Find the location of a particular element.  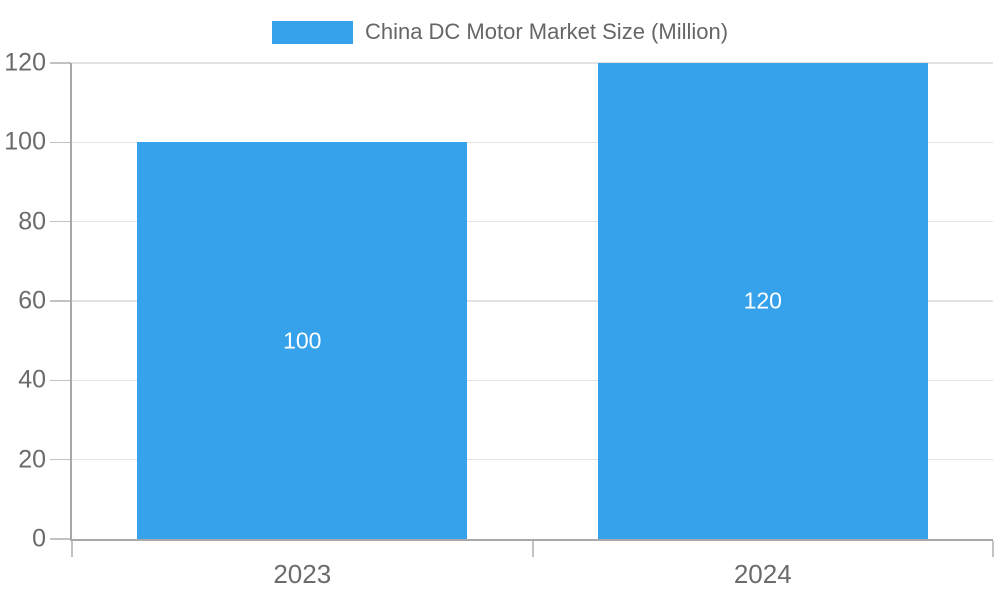

x-axis-line is located at coordinates (531, 540).